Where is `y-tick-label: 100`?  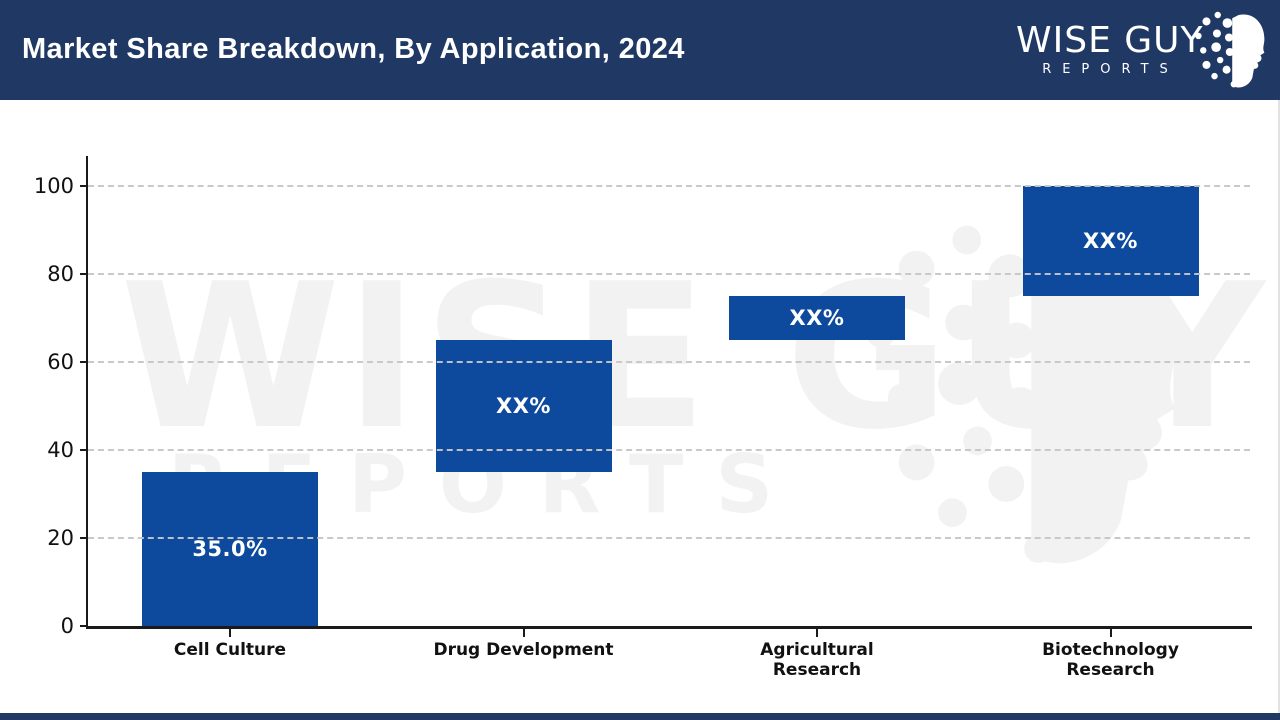
y-tick-label: 100 is located at coordinates (53, 186).